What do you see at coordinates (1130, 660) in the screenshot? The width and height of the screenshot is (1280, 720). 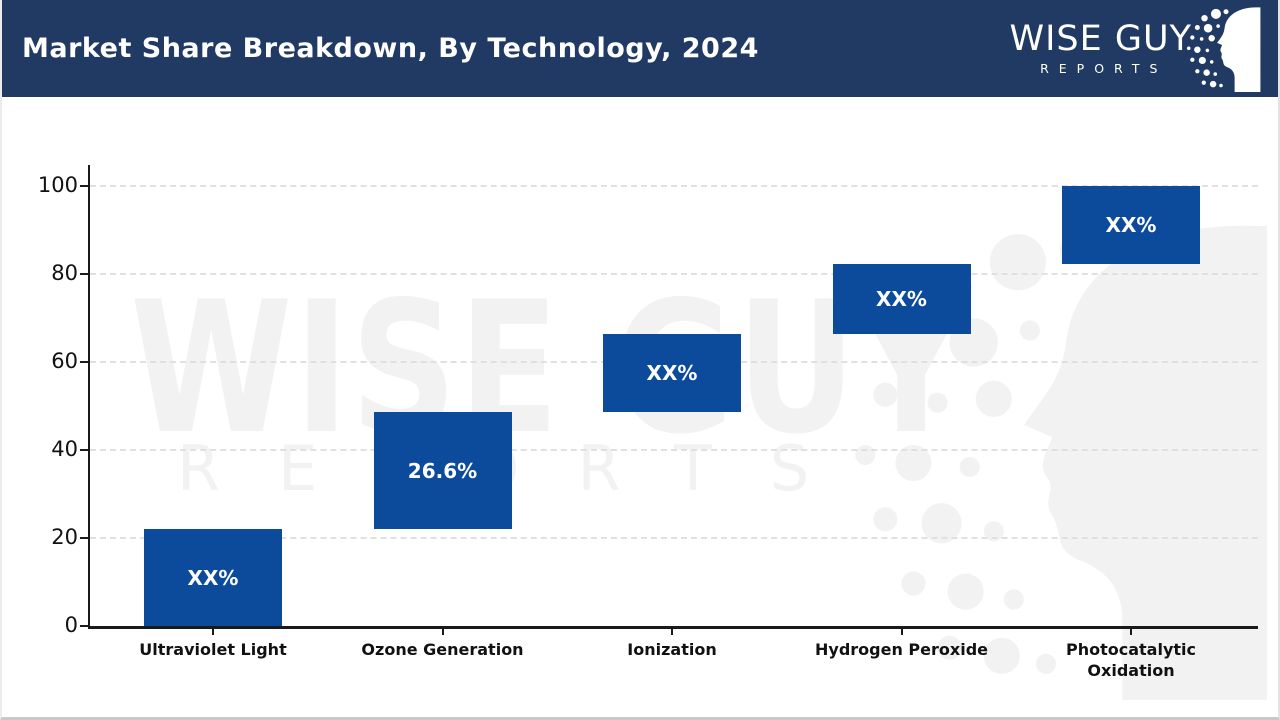 I see `x-axis-category-label: Photocatalytic Oxidation` at bounding box center [1130, 660].